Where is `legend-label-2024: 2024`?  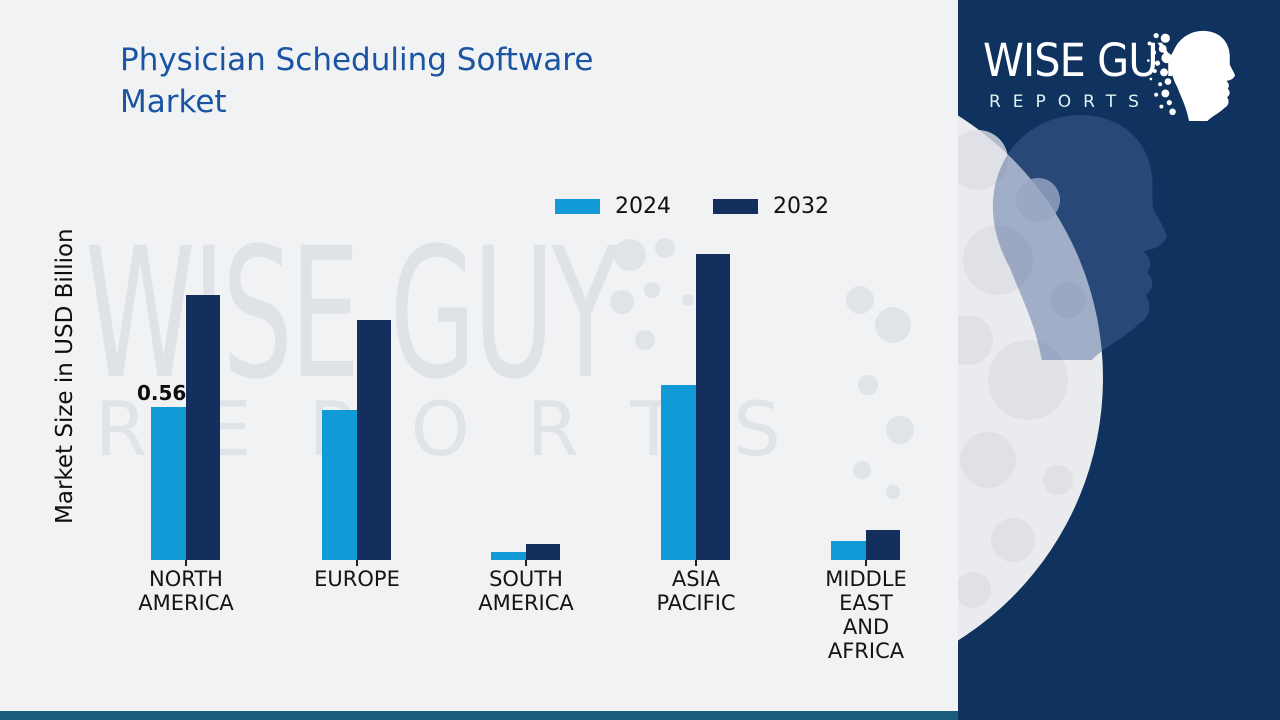 legend-label-2024: 2024 is located at coordinates (643, 206).